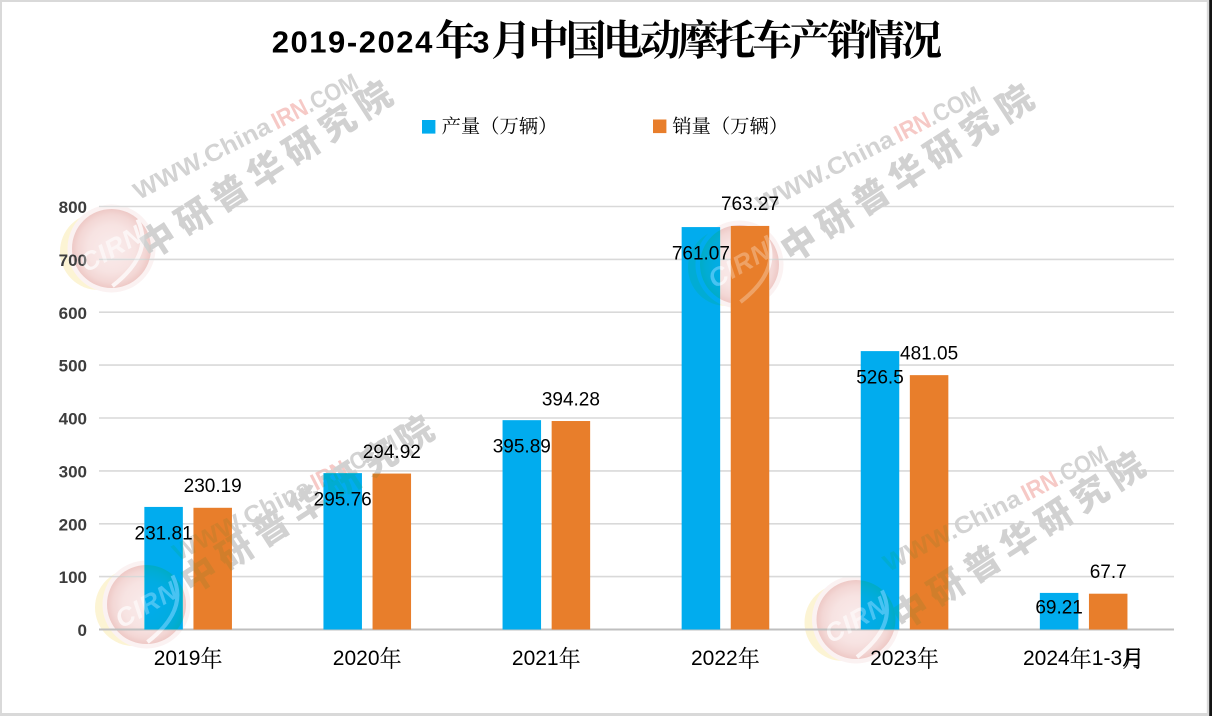  What do you see at coordinates (73, 577) in the screenshot?
I see `svg-text: 100` at bounding box center [73, 577].